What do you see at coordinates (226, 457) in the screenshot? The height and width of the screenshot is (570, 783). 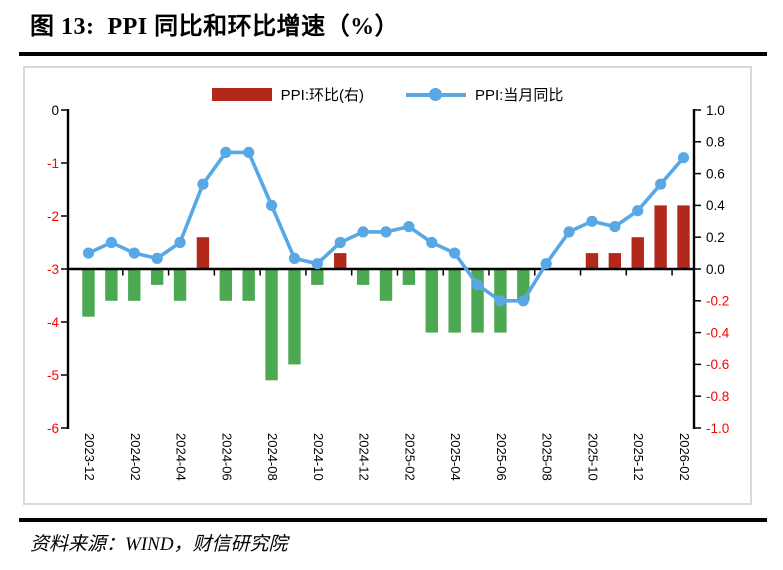 I see `x-axis-label: 2024-06` at bounding box center [226, 457].